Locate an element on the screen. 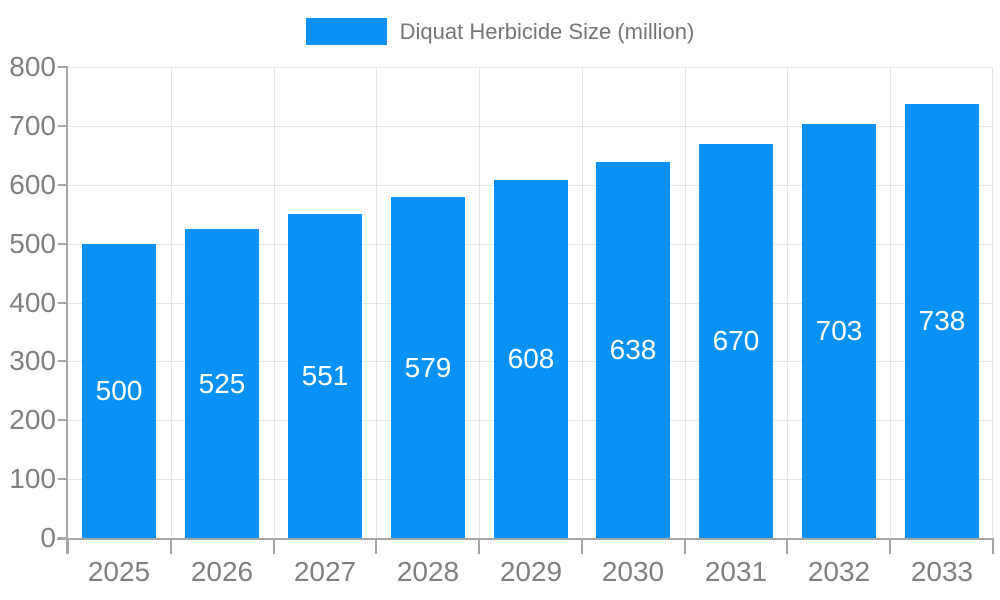 The width and height of the screenshot is (1000, 600). bar-value-label: 638 is located at coordinates (633, 349).